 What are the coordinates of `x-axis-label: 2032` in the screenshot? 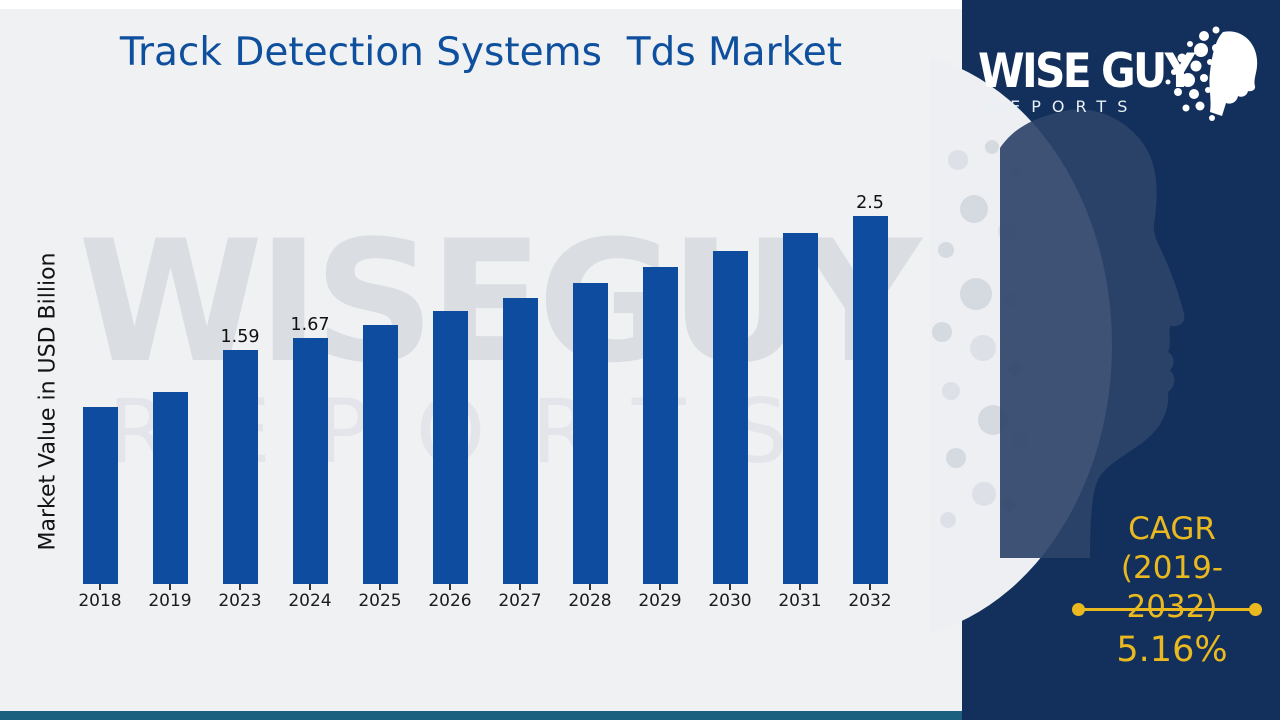 It's located at (870, 600).